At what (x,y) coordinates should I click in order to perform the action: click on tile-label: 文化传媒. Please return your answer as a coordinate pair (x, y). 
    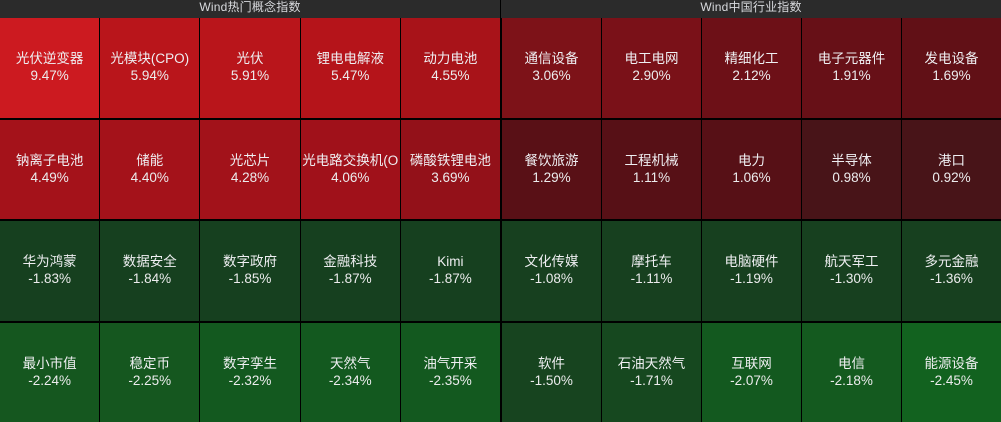
    Looking at the image, I should click on (551, 262).